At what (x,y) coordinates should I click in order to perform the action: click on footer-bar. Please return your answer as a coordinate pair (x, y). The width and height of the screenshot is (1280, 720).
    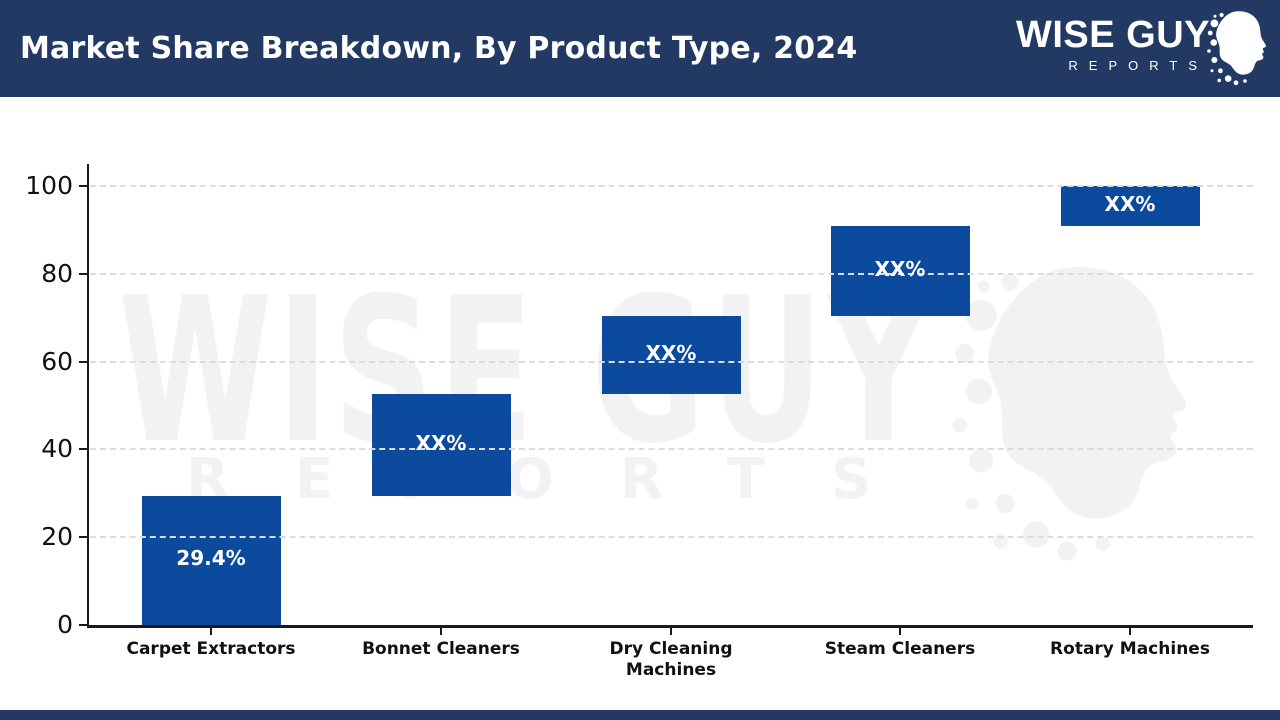
    Looking at the image, I should click on (640, 715).